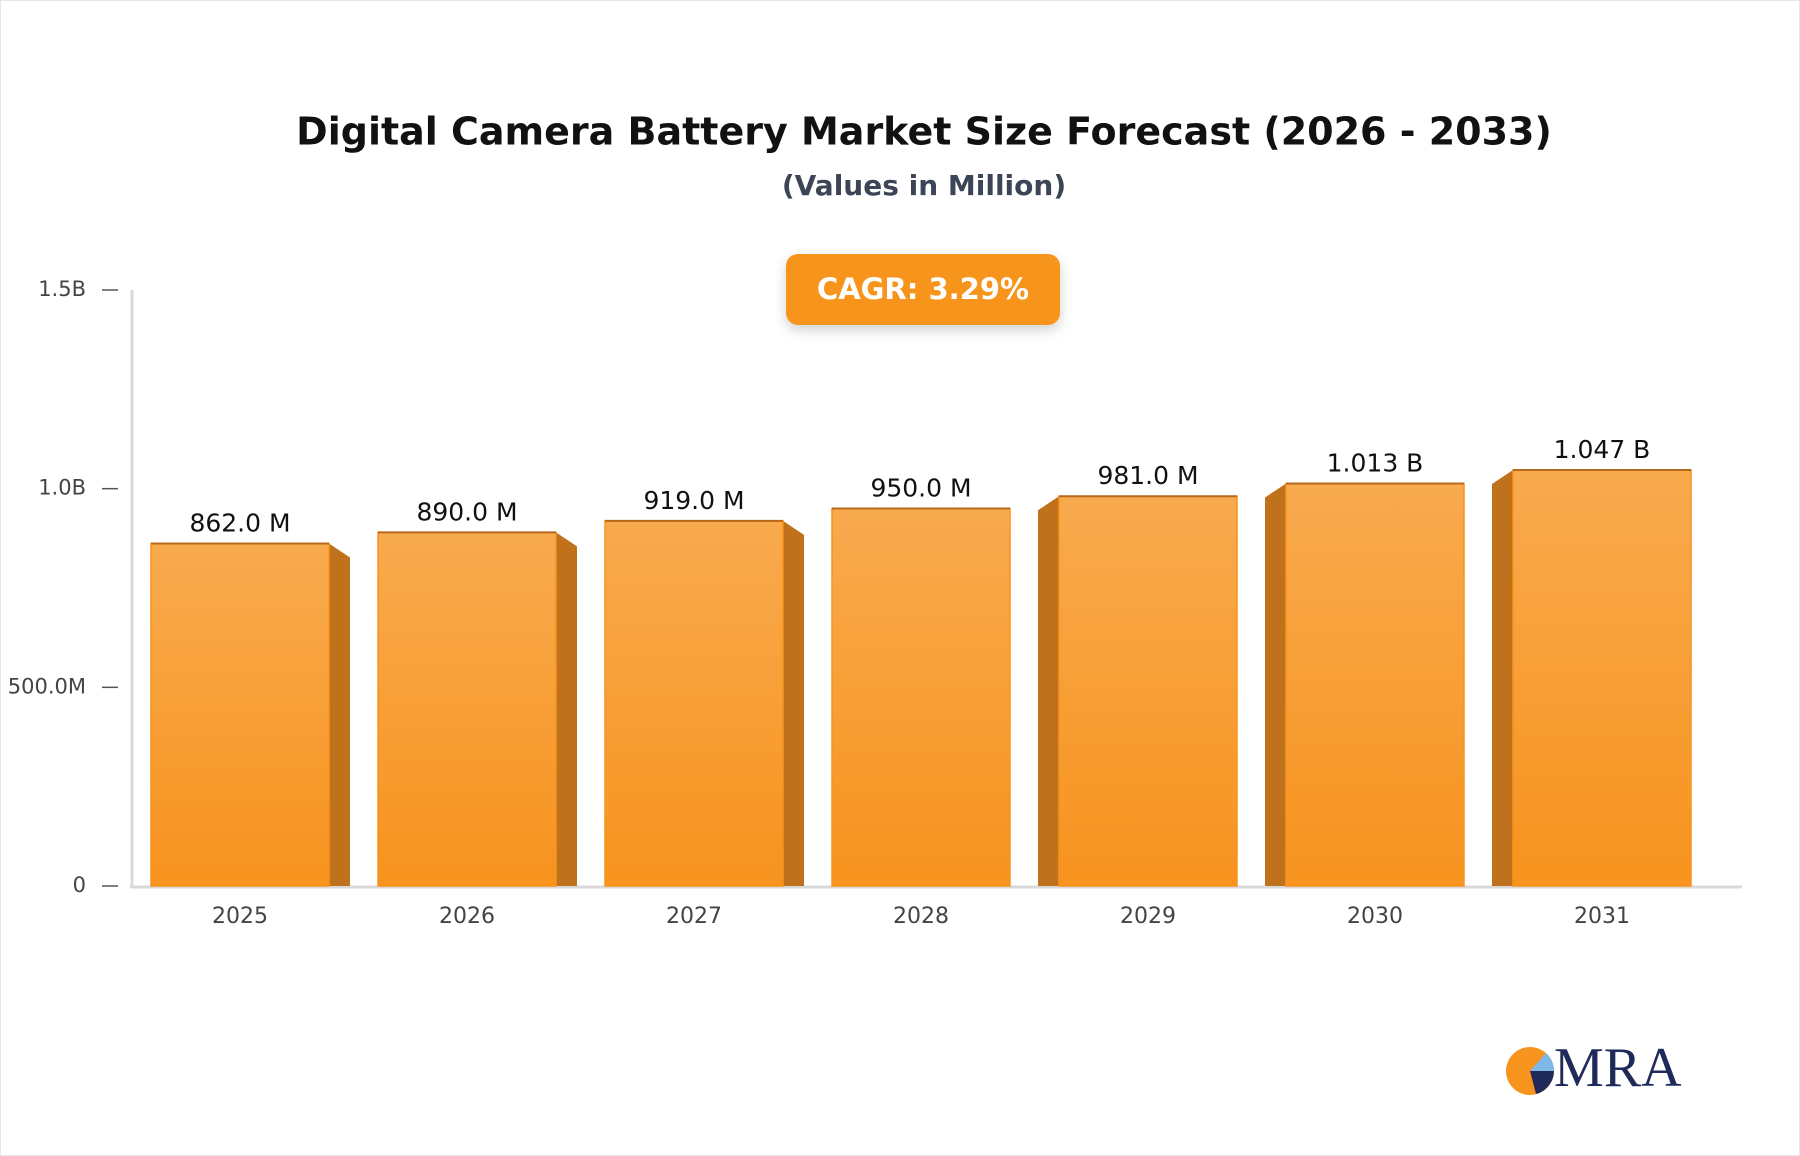 The width and height of the screenshot is (1800, 1156). I want to click on y-tick-label: 0, so click(79, 885).